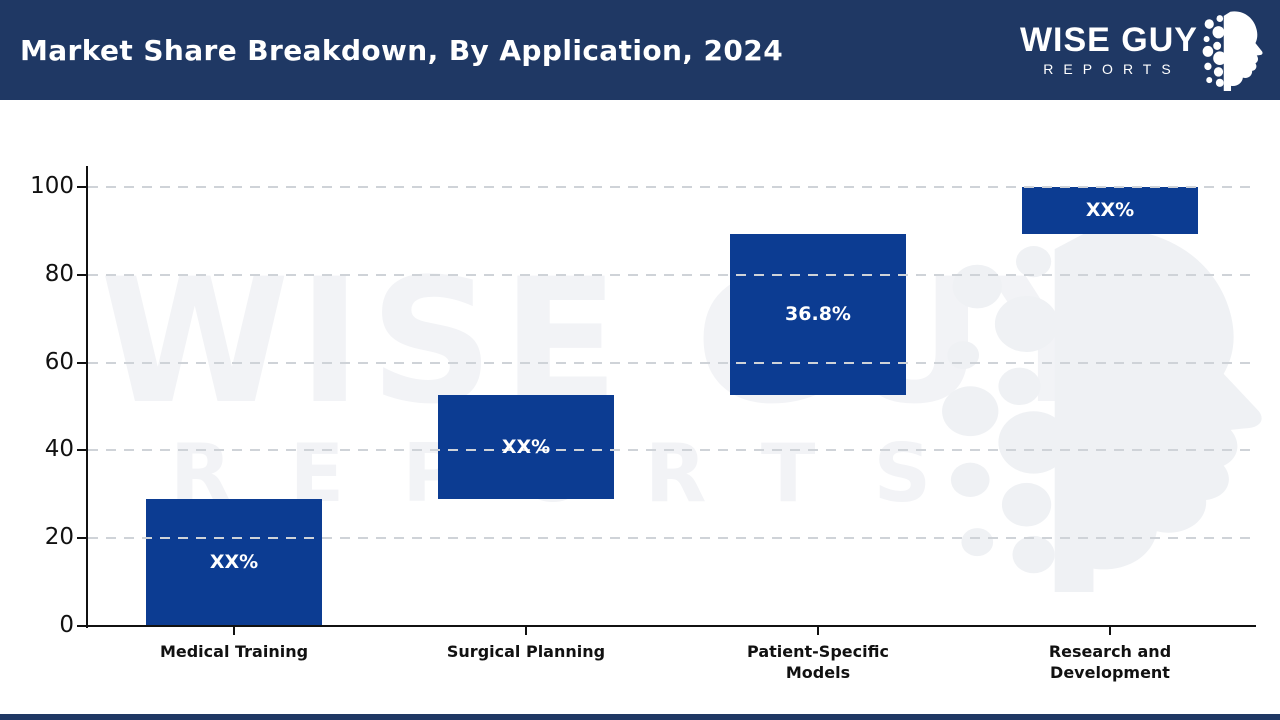 The width and height of the screenshot is (1280, 720). Describe the element at coordinates (1232, 51) in the screenshot. I see `wise-guy-head-icon` at that location.